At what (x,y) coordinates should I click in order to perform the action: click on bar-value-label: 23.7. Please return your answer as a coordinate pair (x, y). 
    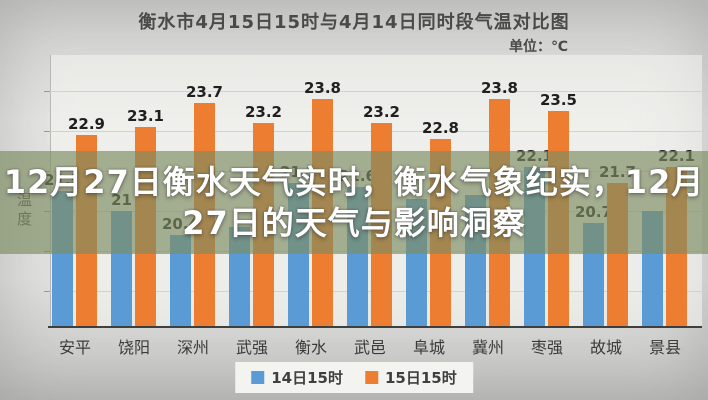
    Looking at the image, I should click on (204, 92).